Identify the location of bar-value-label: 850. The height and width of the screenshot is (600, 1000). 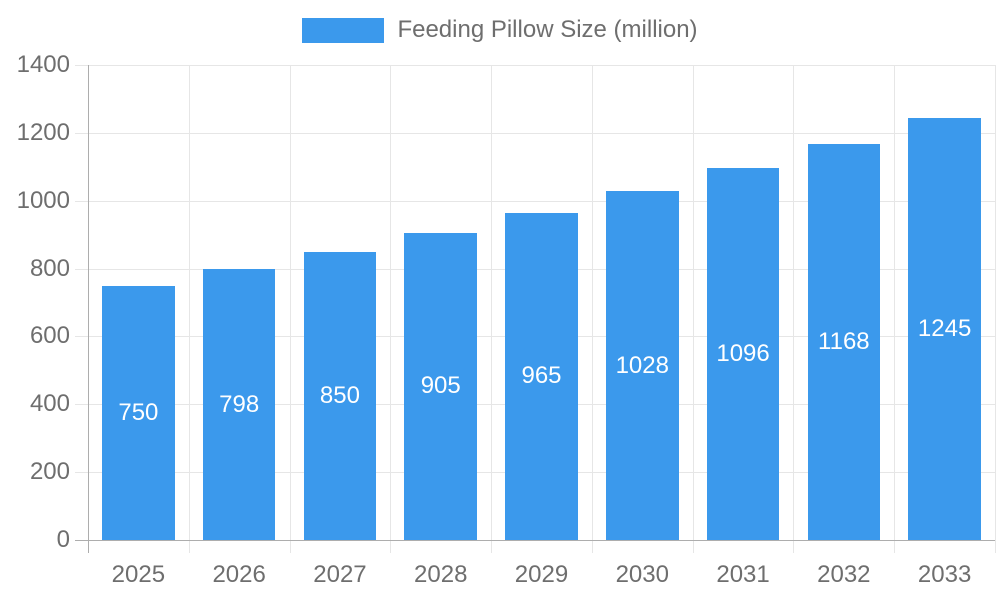
(339, 395).